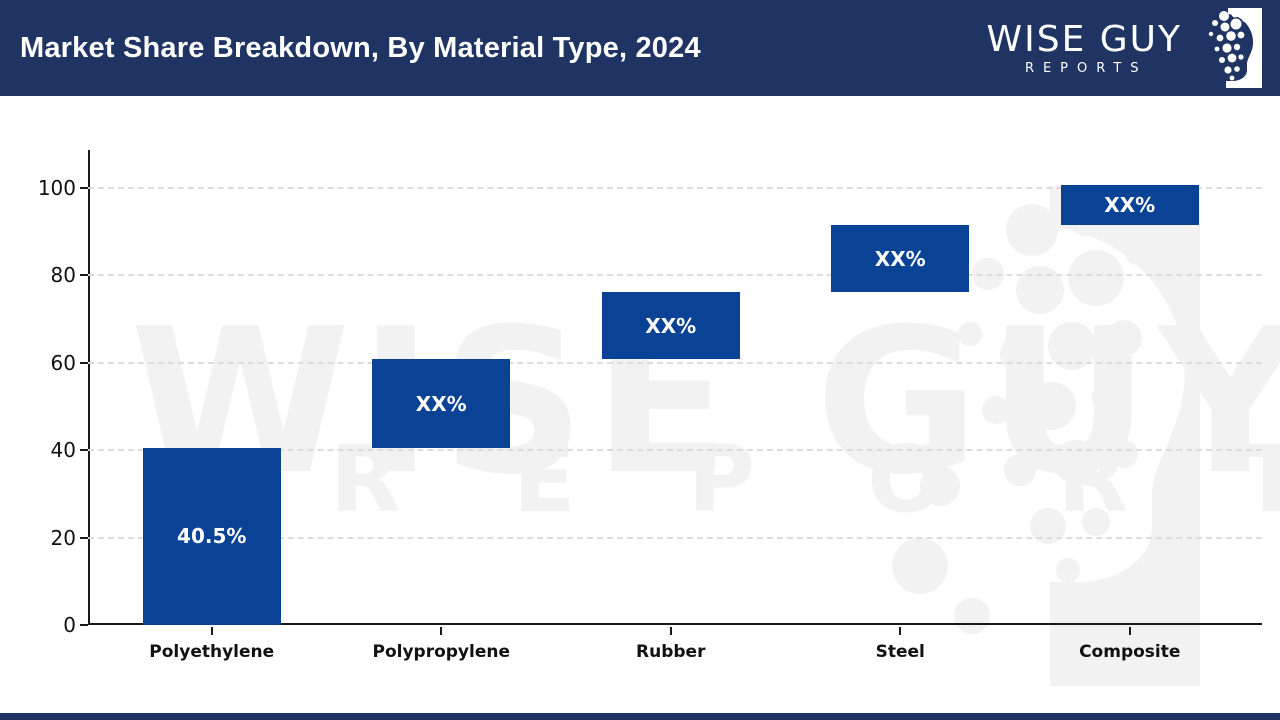  What do you see at coordinates (63, 537) in the screenshot?
I see `y-tick-label-20: 20` at bounding box center [63, 537].